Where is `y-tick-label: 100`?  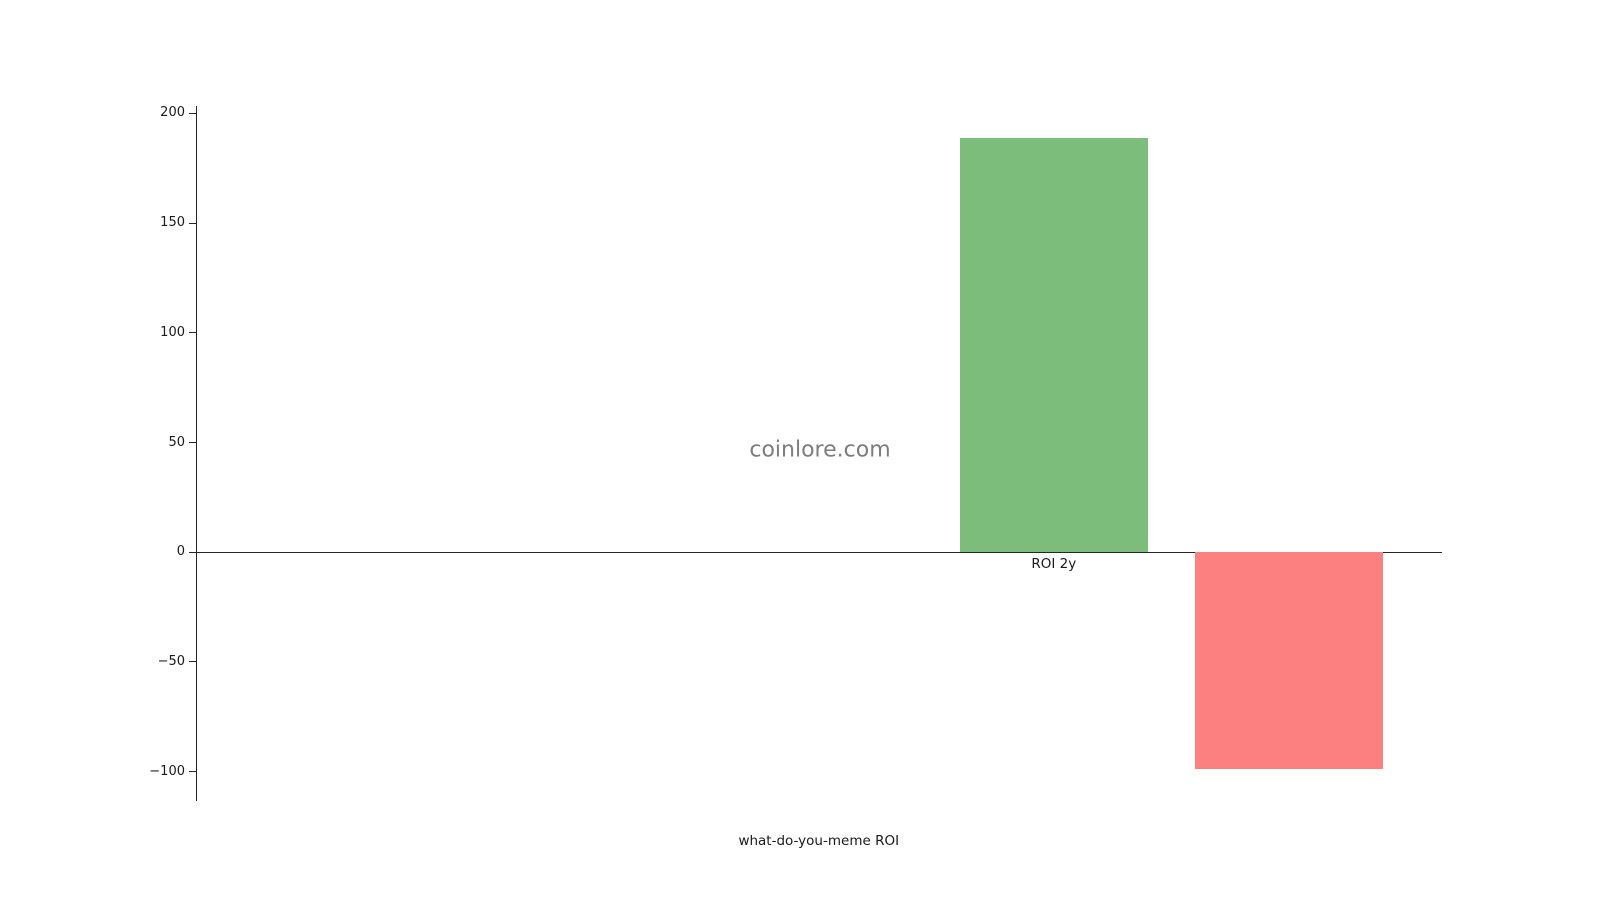
y-tick-label: 100 is located at coordinates (172, 332).